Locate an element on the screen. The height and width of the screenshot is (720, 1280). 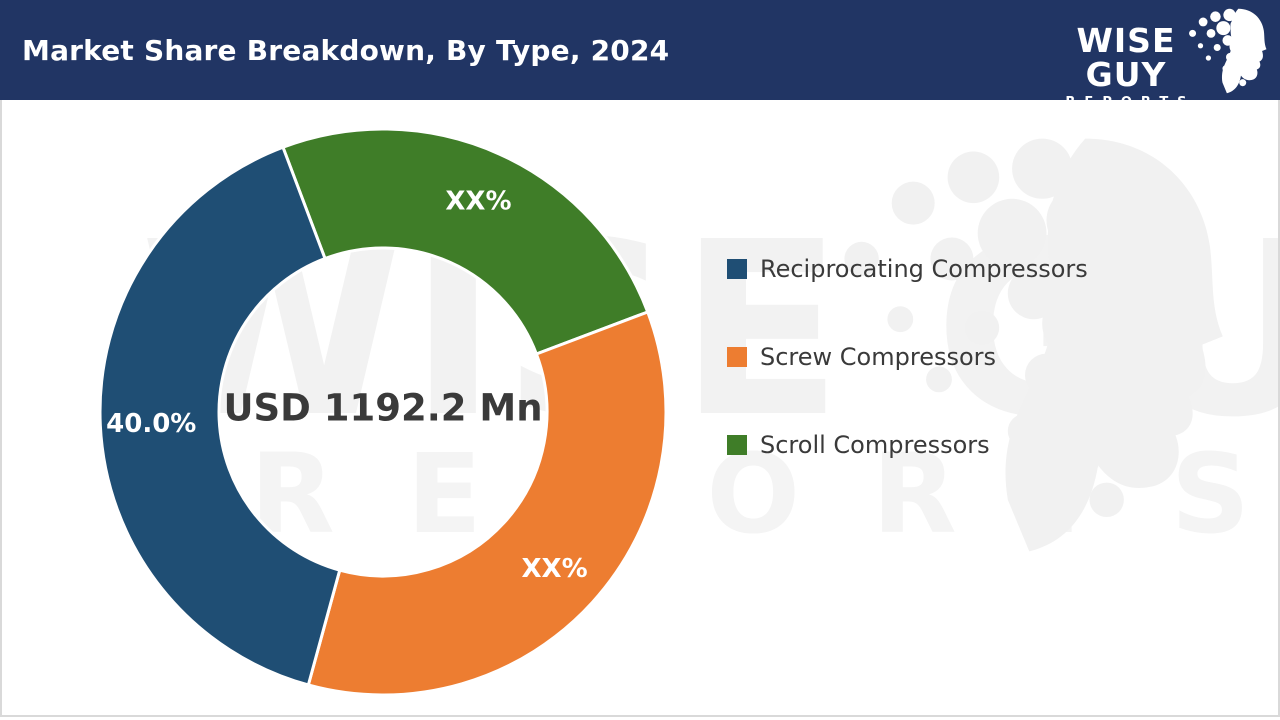
page-title: Market Share Breakdown, By Type, 2024 is located at coordinates (346, 50).